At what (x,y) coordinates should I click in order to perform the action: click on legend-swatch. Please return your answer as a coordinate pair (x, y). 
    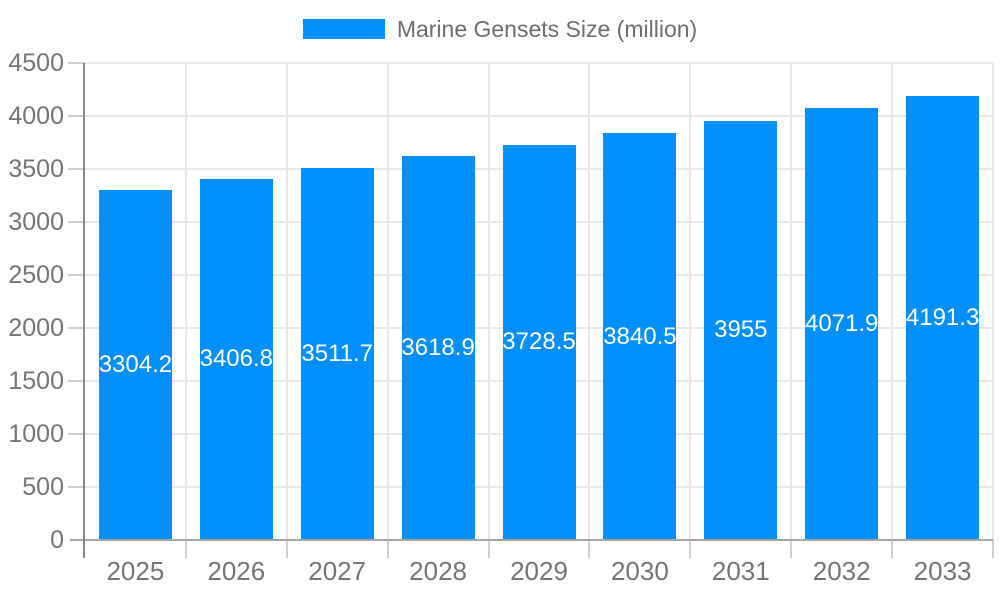
    Looking at the image, I should click on (343, 29).